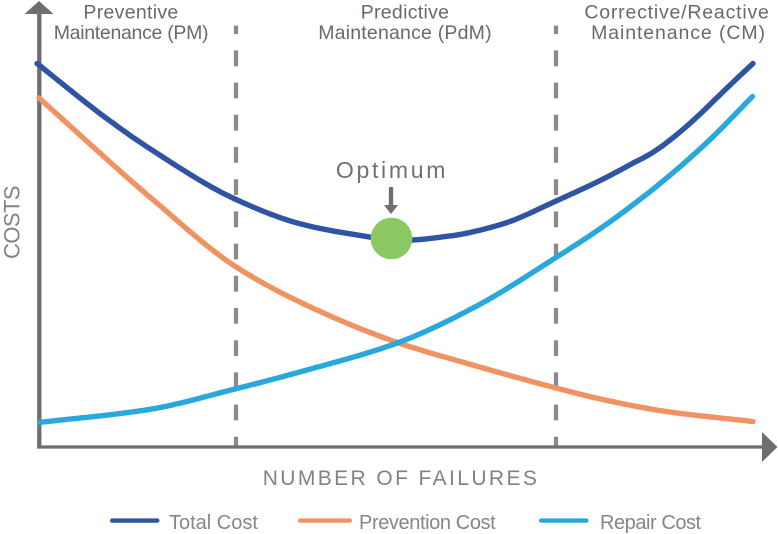  Describe the element at coordinates (676, 13) in the screenshot. I see `svg-text: Corrective/Reactive` at that location.